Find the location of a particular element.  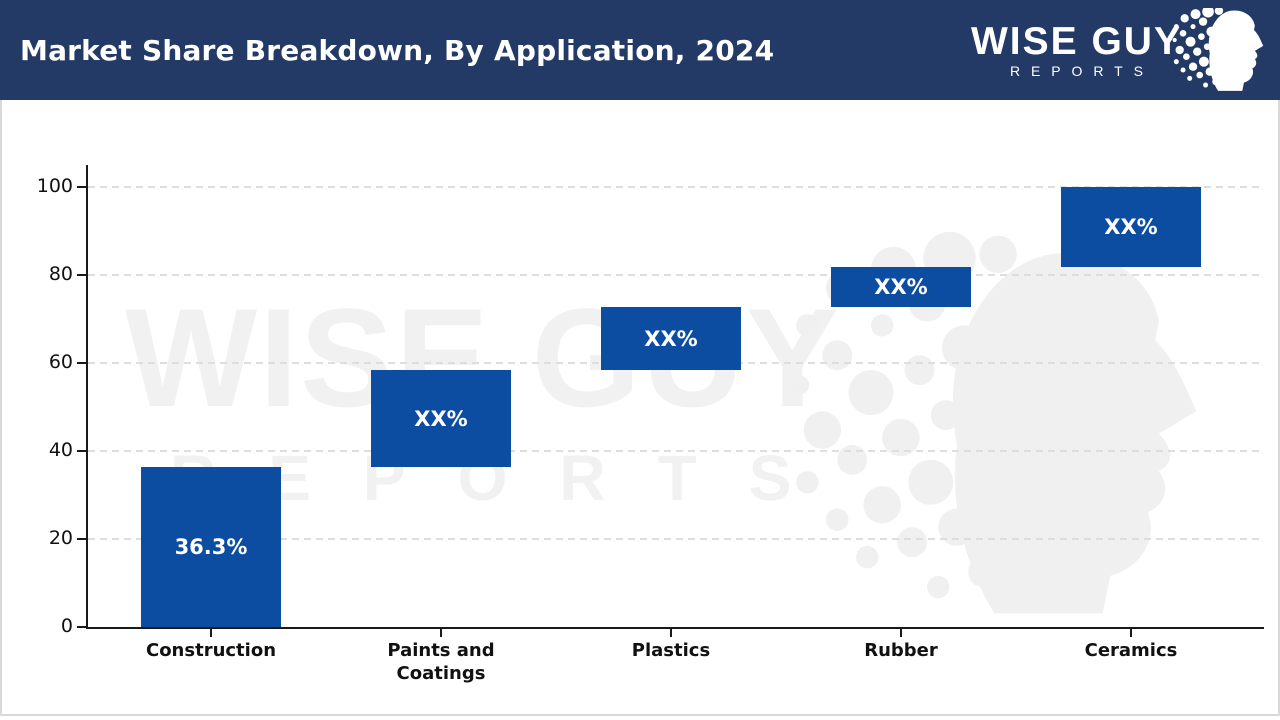

x-tick-label-plastics: Plastics is located at coordinates (671, 650).